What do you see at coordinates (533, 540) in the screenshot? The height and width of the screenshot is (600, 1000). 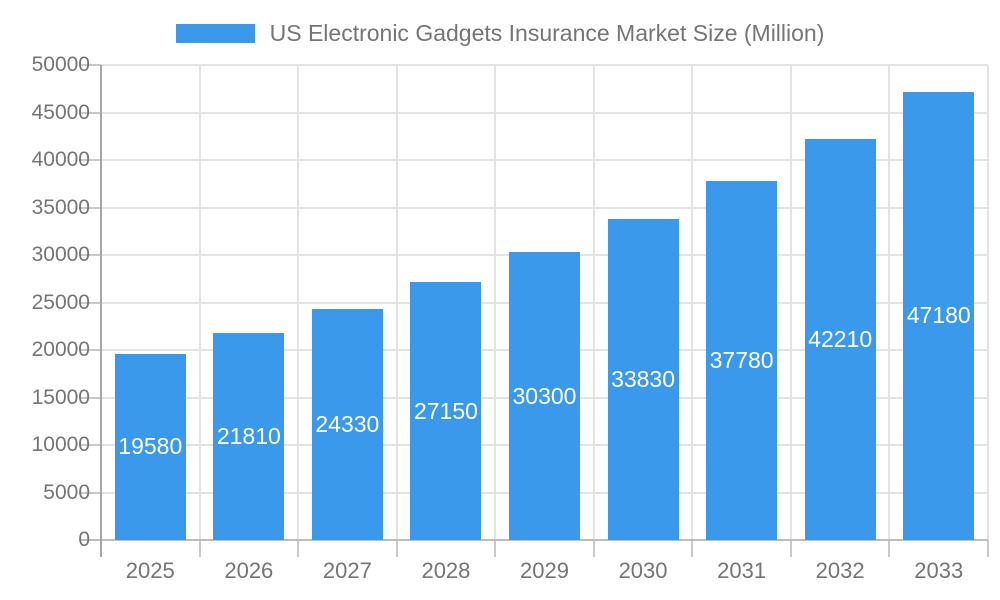 I see `x-axis-line` at bounding box center [533, 540].